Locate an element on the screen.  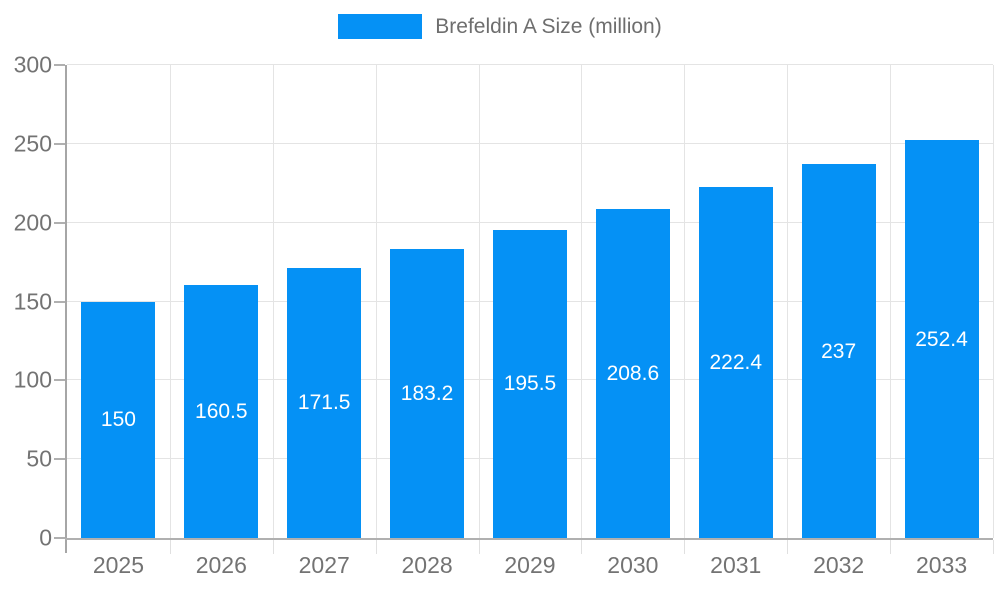
y-axis-label: 300 is located at coordinates (32, 64).